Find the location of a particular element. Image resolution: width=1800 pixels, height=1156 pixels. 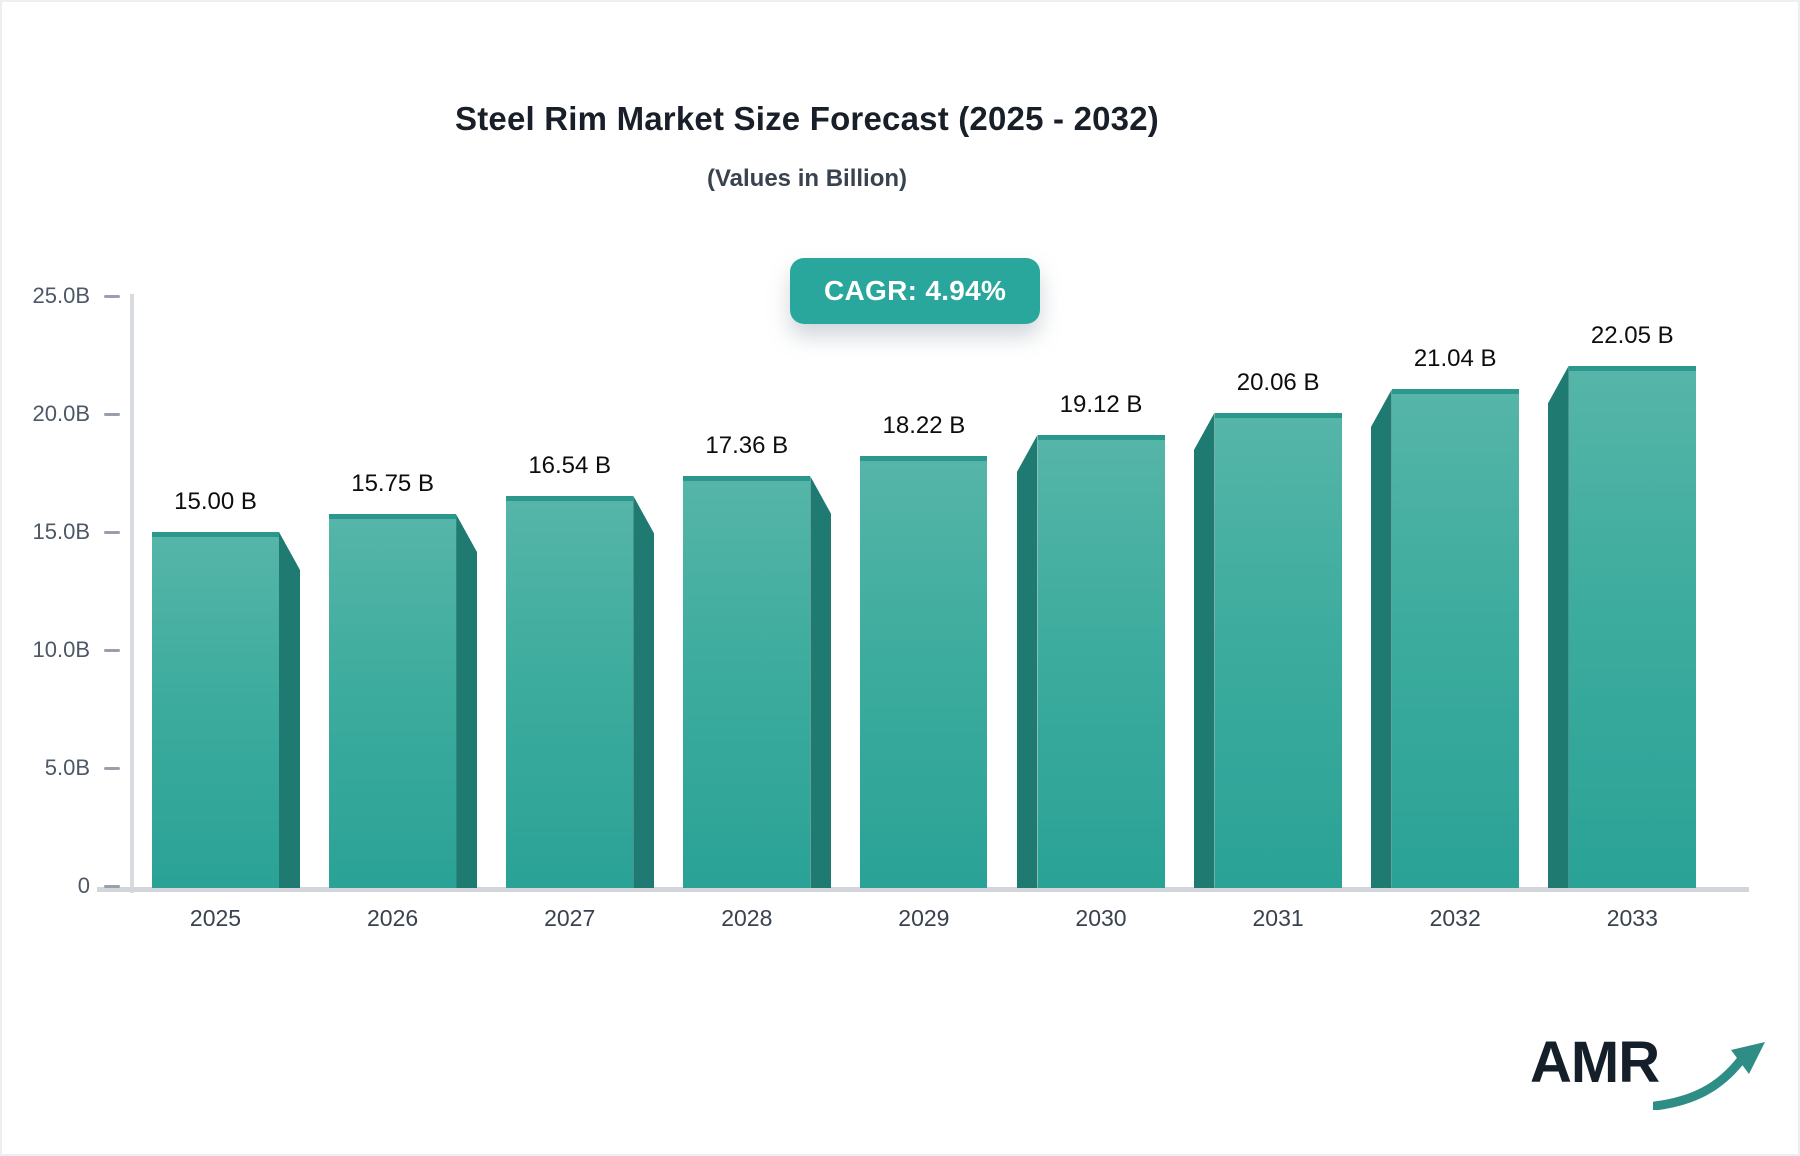

bar-side-2031 is located at coordinates (1204, 650).